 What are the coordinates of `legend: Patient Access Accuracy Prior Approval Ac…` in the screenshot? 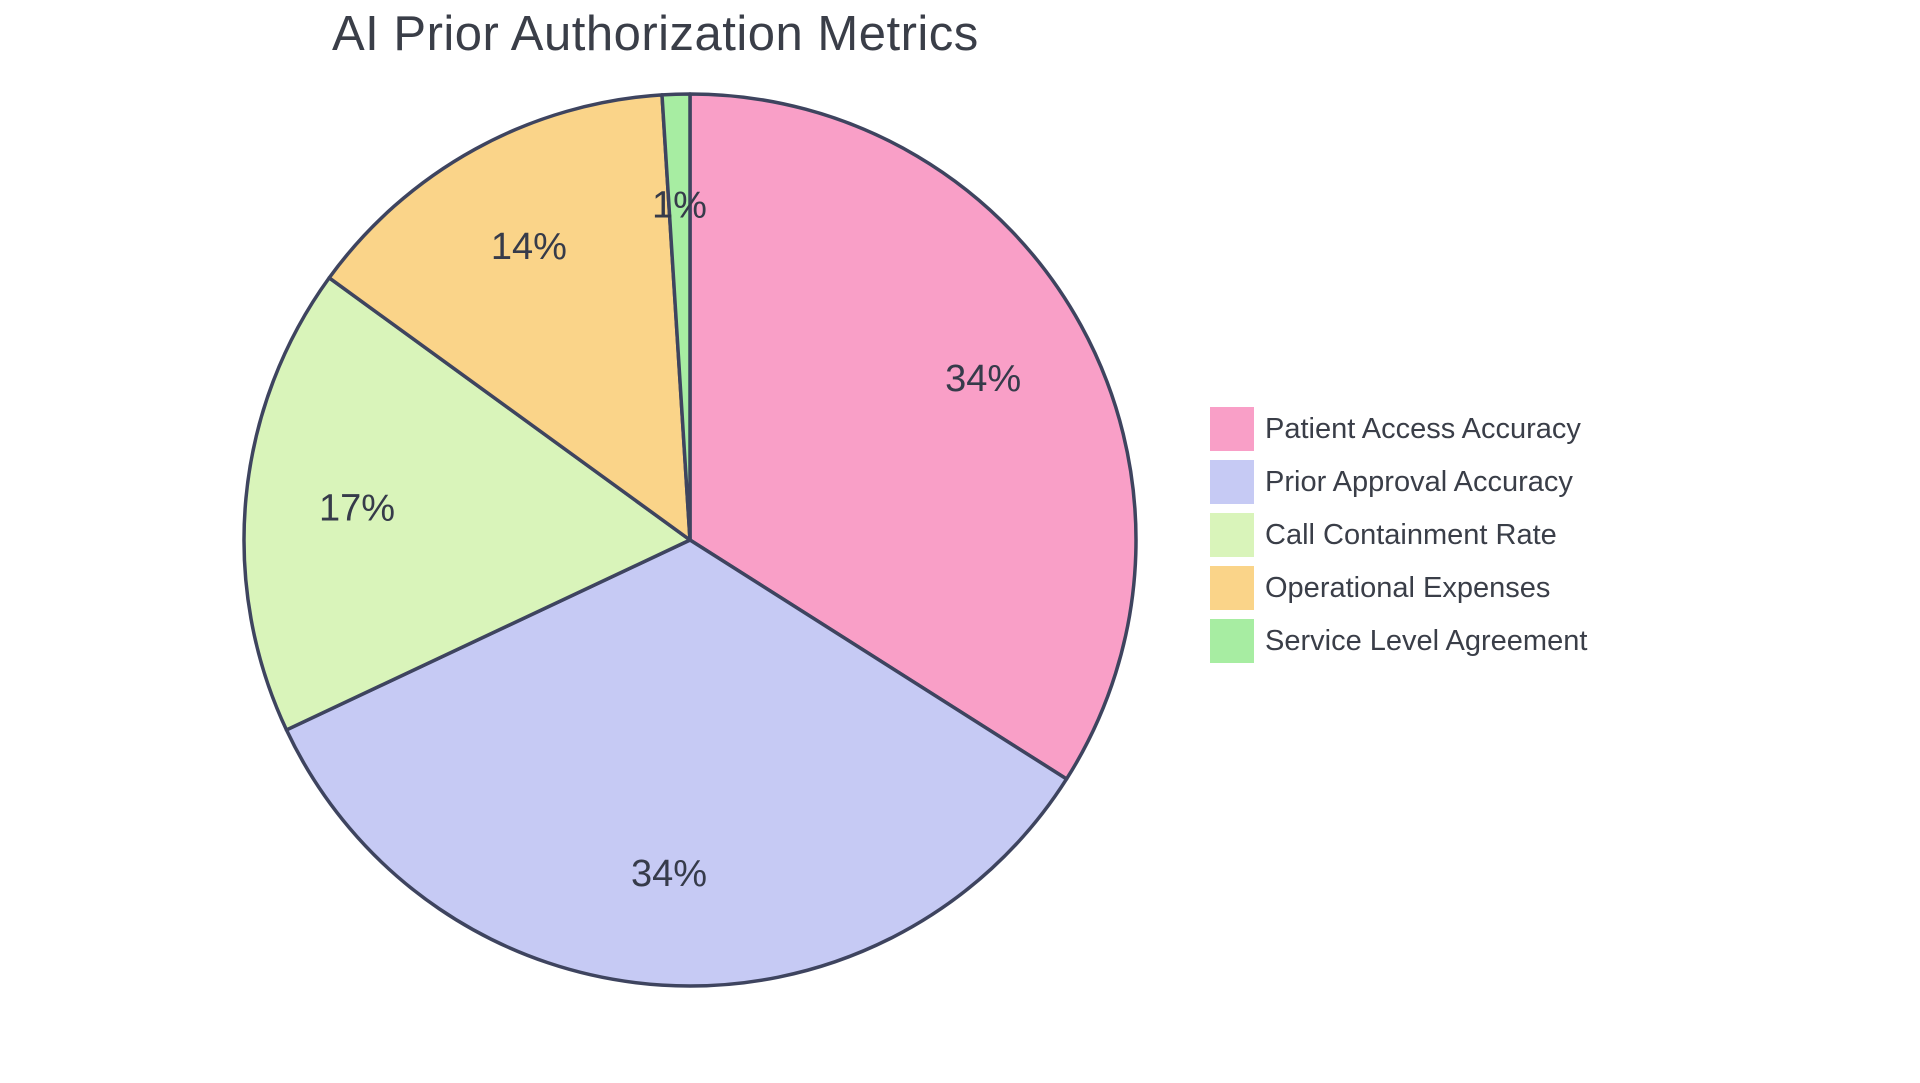 It's located at (1398, 535).